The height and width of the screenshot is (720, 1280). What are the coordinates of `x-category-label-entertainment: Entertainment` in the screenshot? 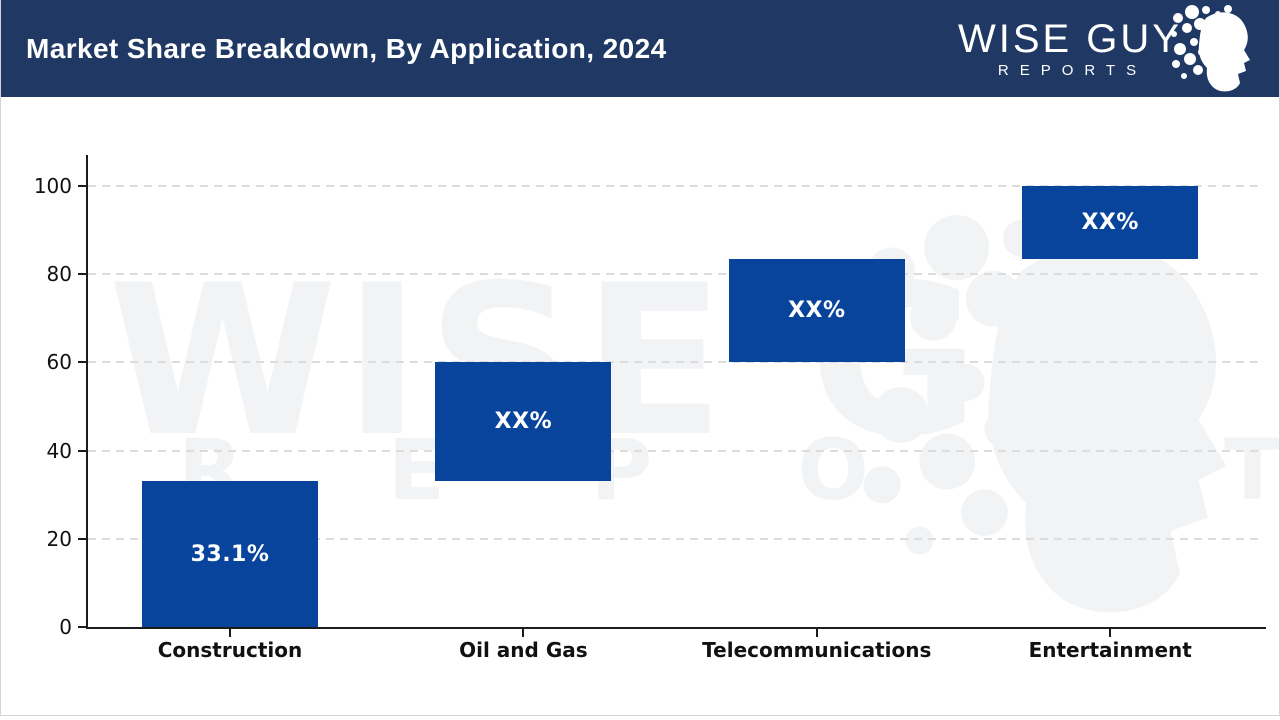 It's located at (1110, 650).